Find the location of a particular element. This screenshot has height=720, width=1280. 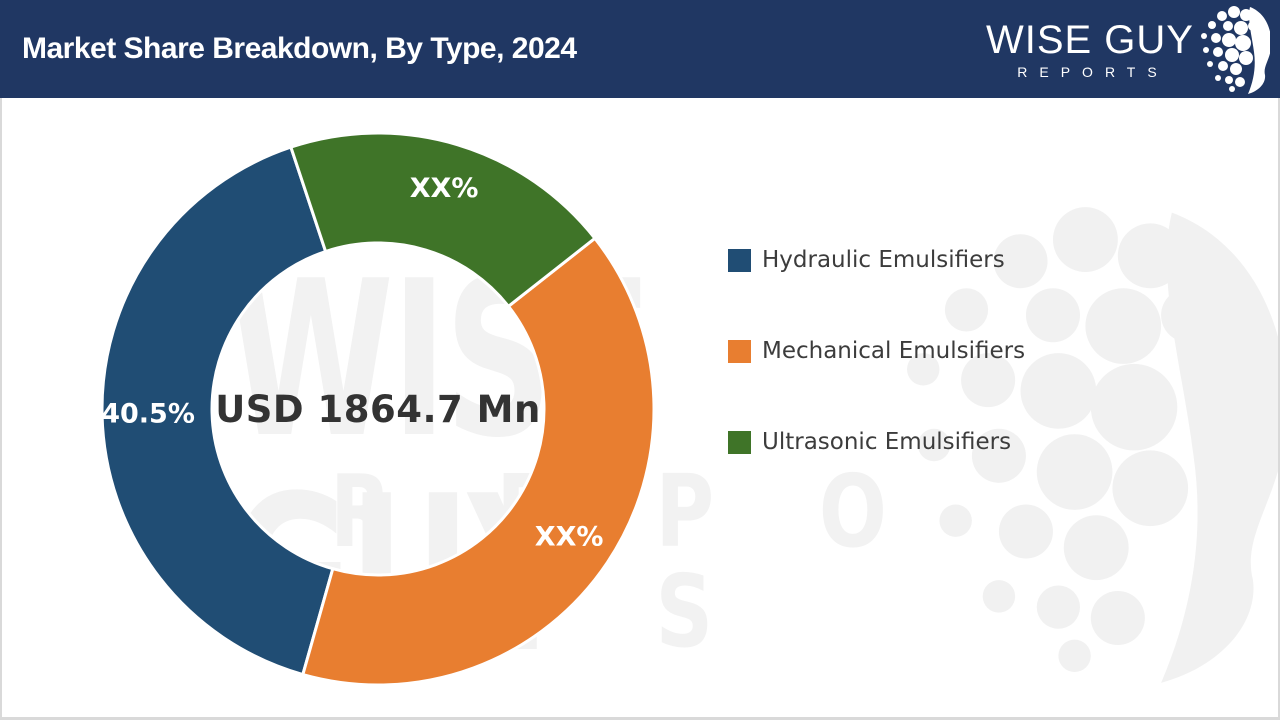

legend-label: Ultrasonic Emulsifiers is located at coordinates (887, 442).